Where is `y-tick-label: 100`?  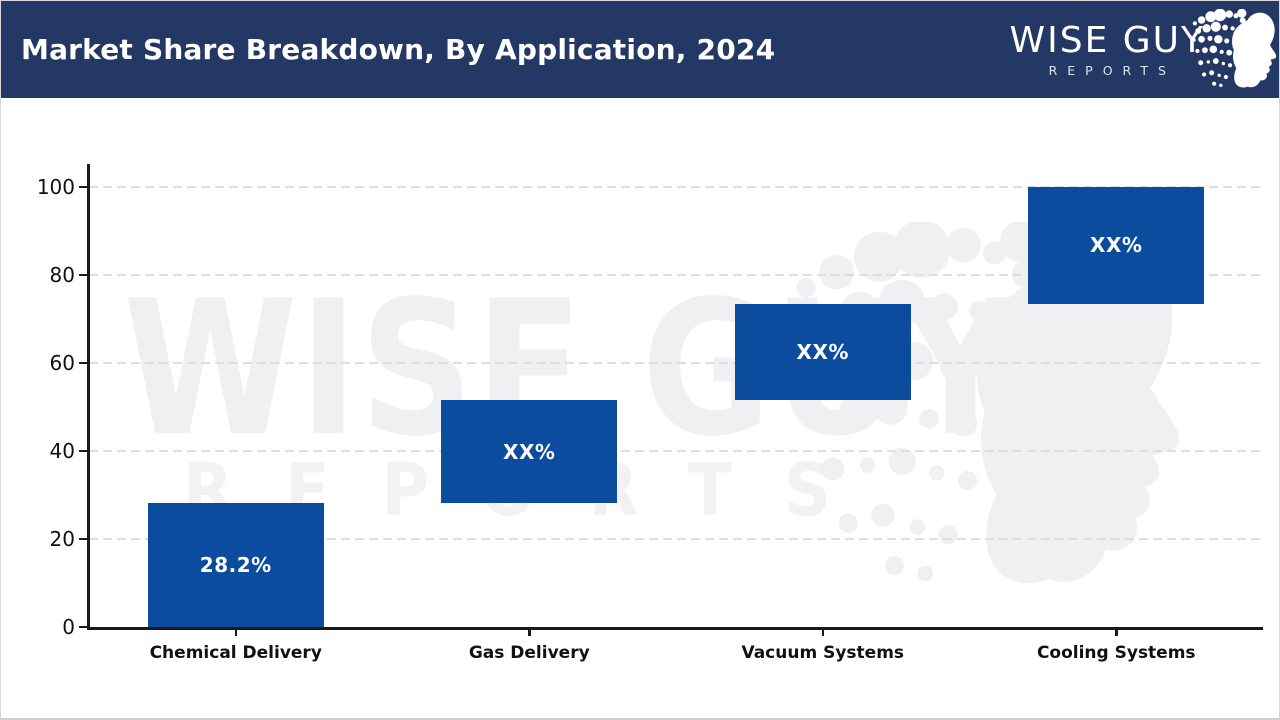
y-tick-label: 100 is located at coordinates (55, 186).